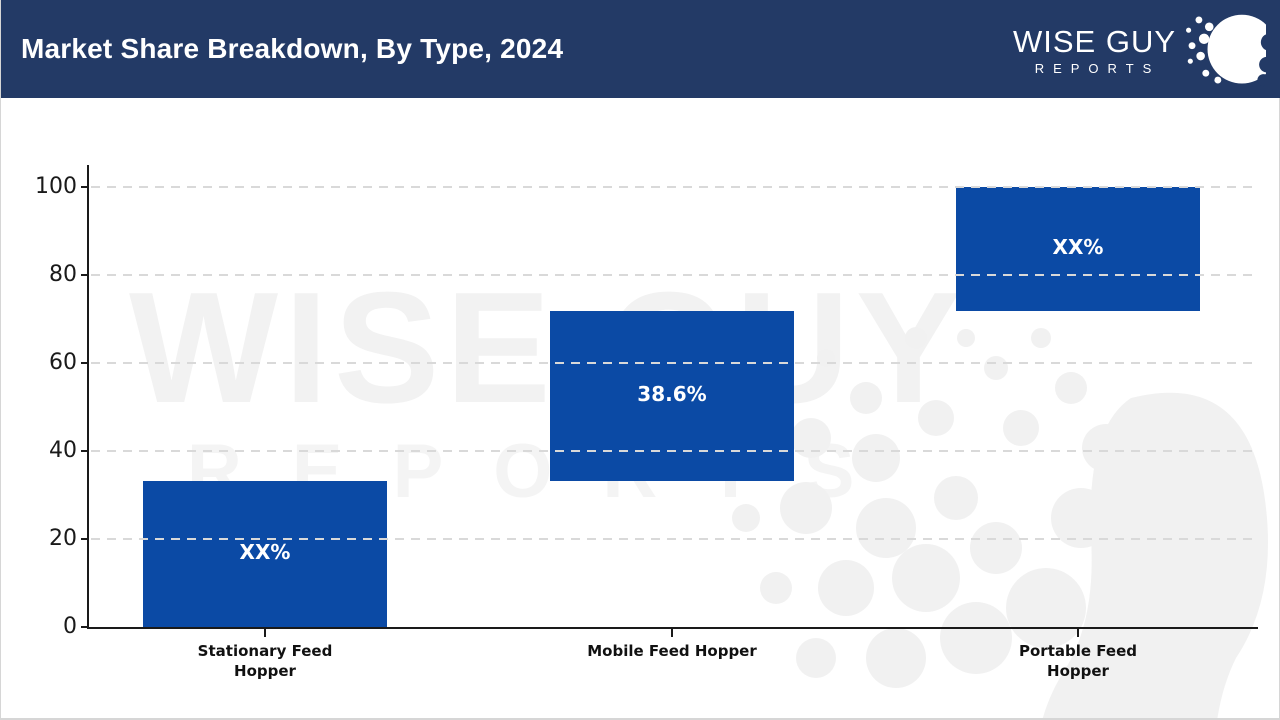 The image size is (1280, 720). What do you see at coordinates (63, 274) in the screenshot?
I see `y-tick-label: 80` at bounding box center [63, 274].